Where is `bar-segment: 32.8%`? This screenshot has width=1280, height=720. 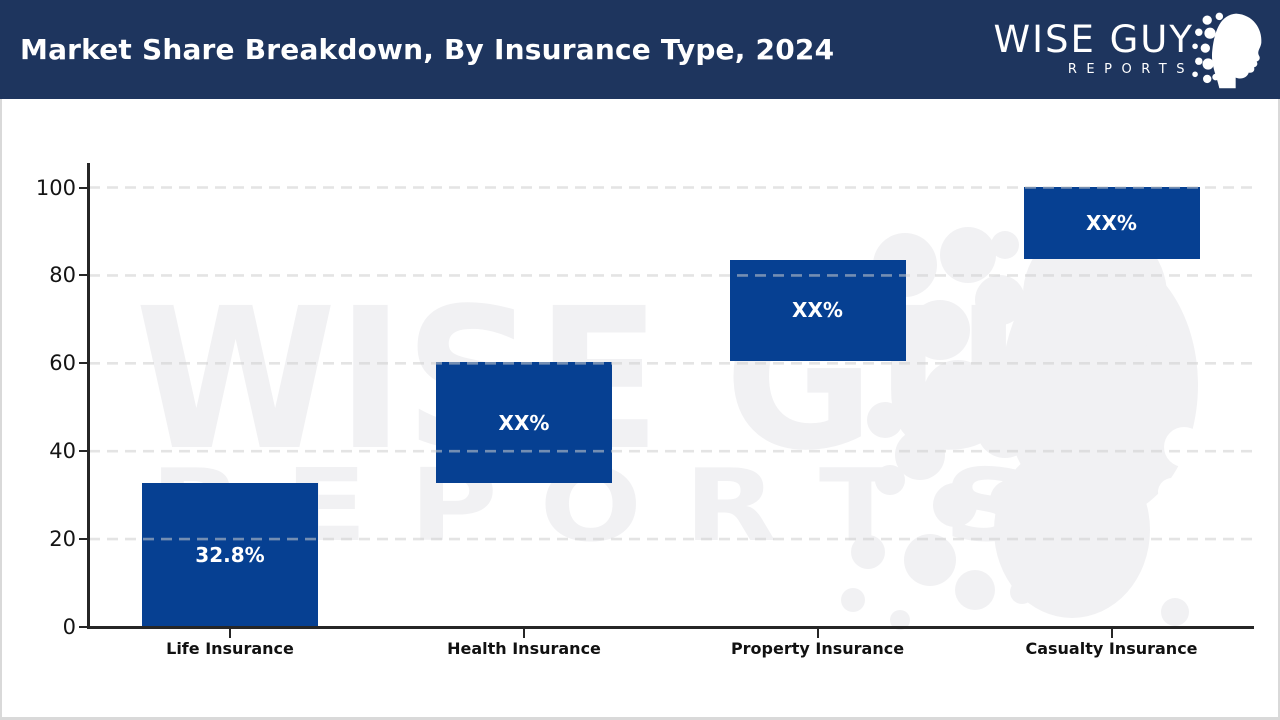
bar-segment: 32.8% is located at coordinates (230, 554).